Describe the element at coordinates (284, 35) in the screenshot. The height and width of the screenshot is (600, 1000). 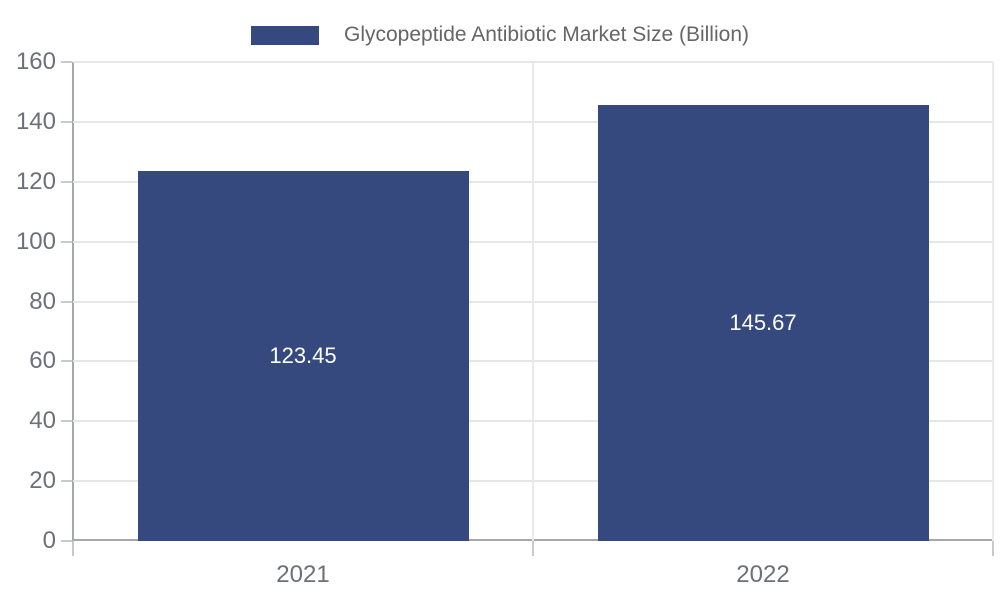
I see `legend-swatch` at that location.